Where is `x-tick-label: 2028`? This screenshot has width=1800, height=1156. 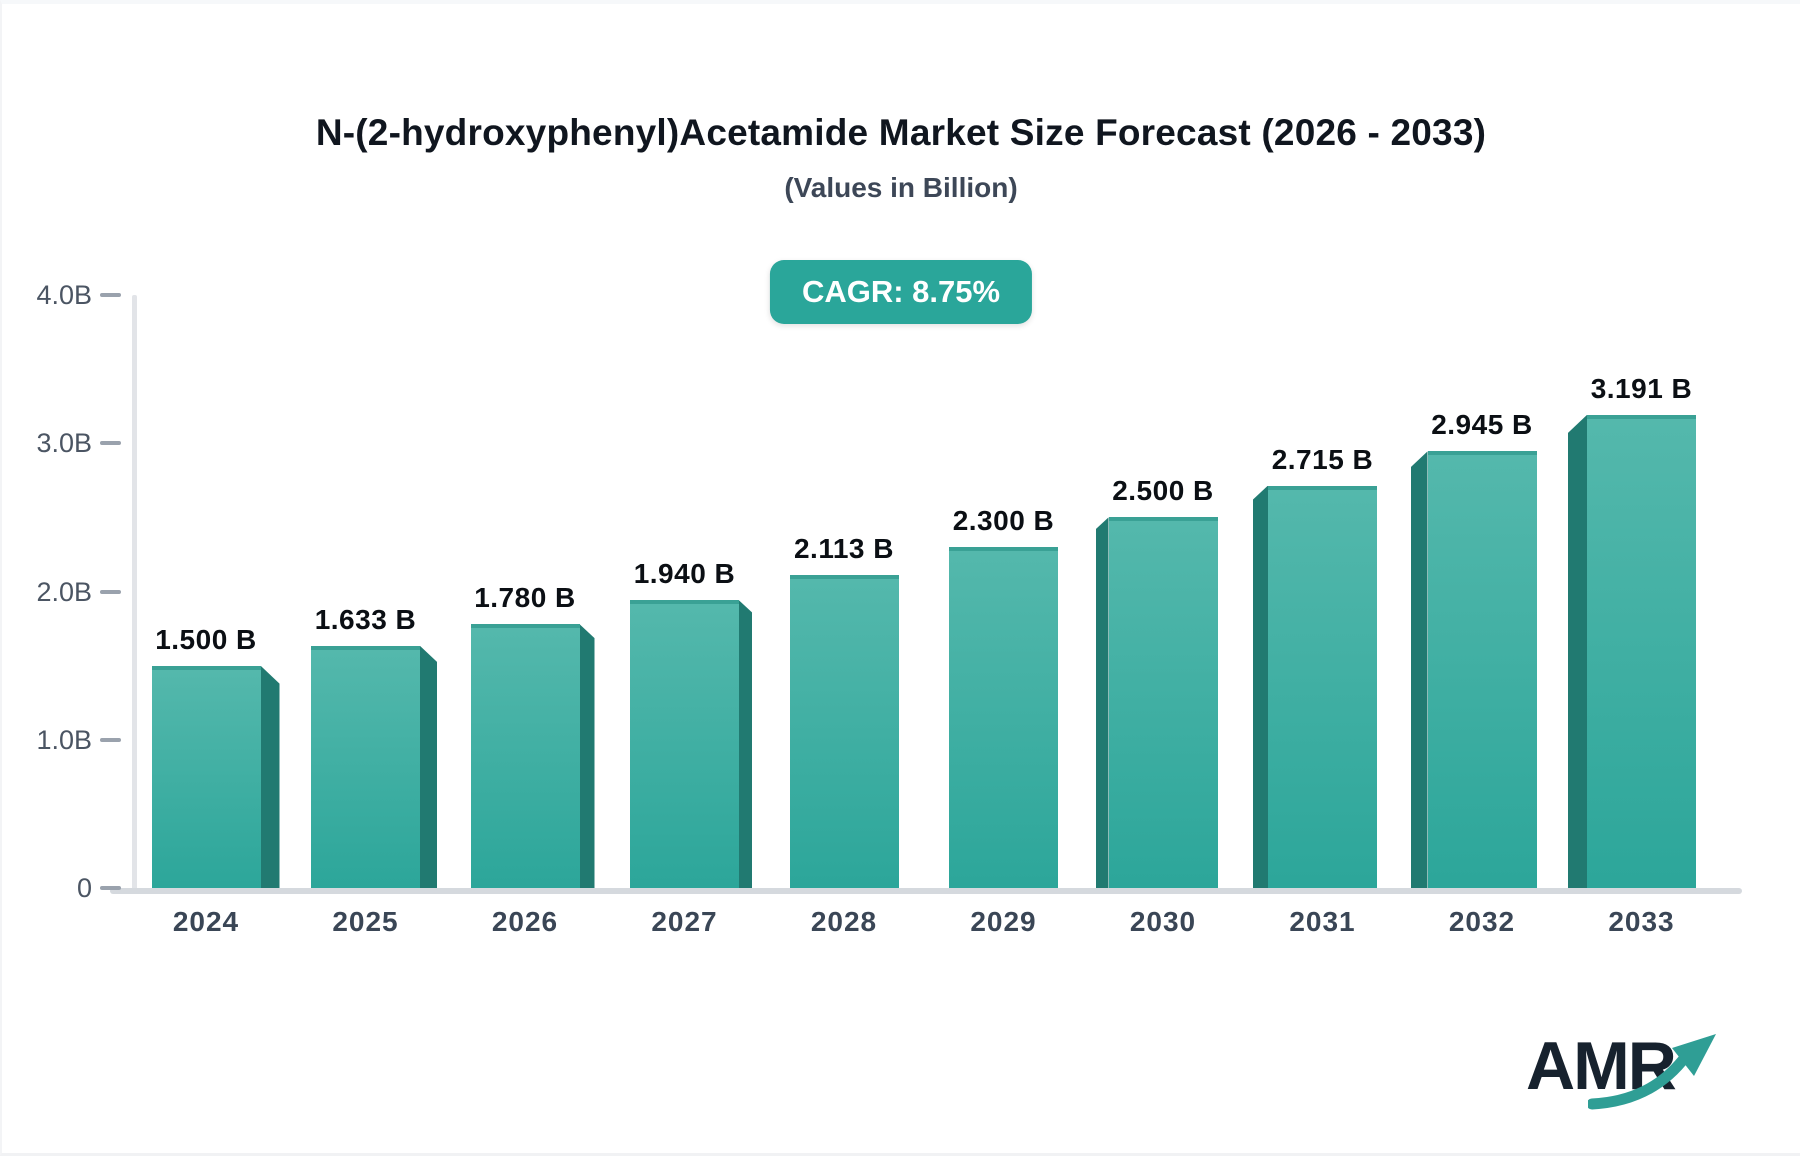
x-tick-label: 2028 is located at coordinates (844, 921).